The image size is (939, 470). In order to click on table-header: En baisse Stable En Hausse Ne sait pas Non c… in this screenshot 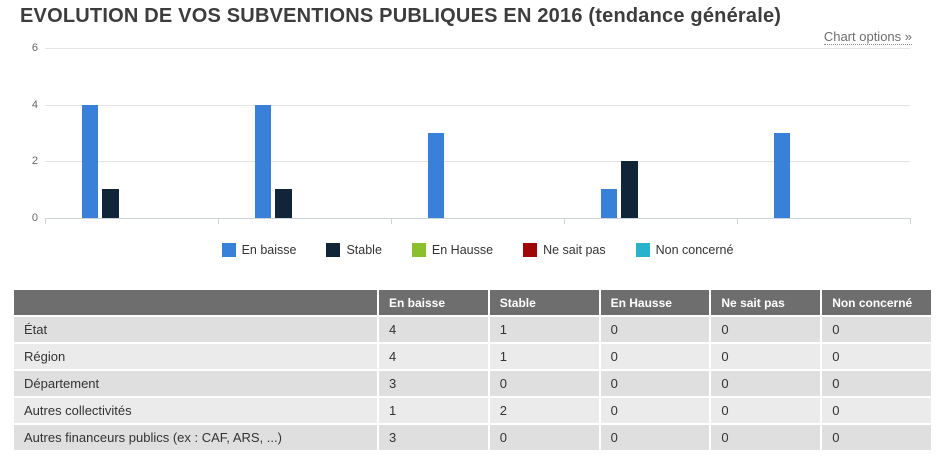, I will do `click(472, 303)`.